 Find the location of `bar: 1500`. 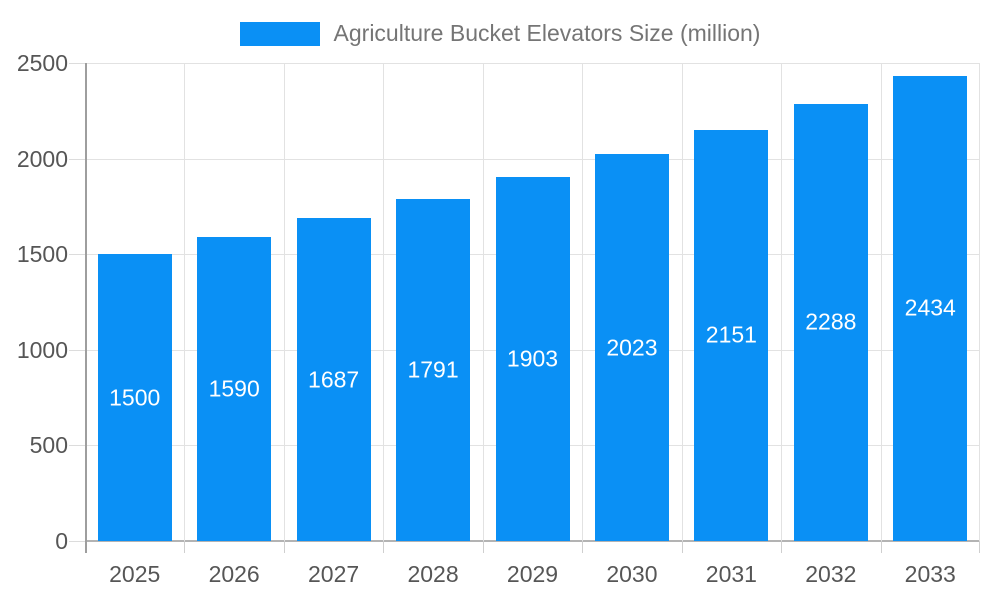

bar: 1500 is located at coordinates (134, 397).